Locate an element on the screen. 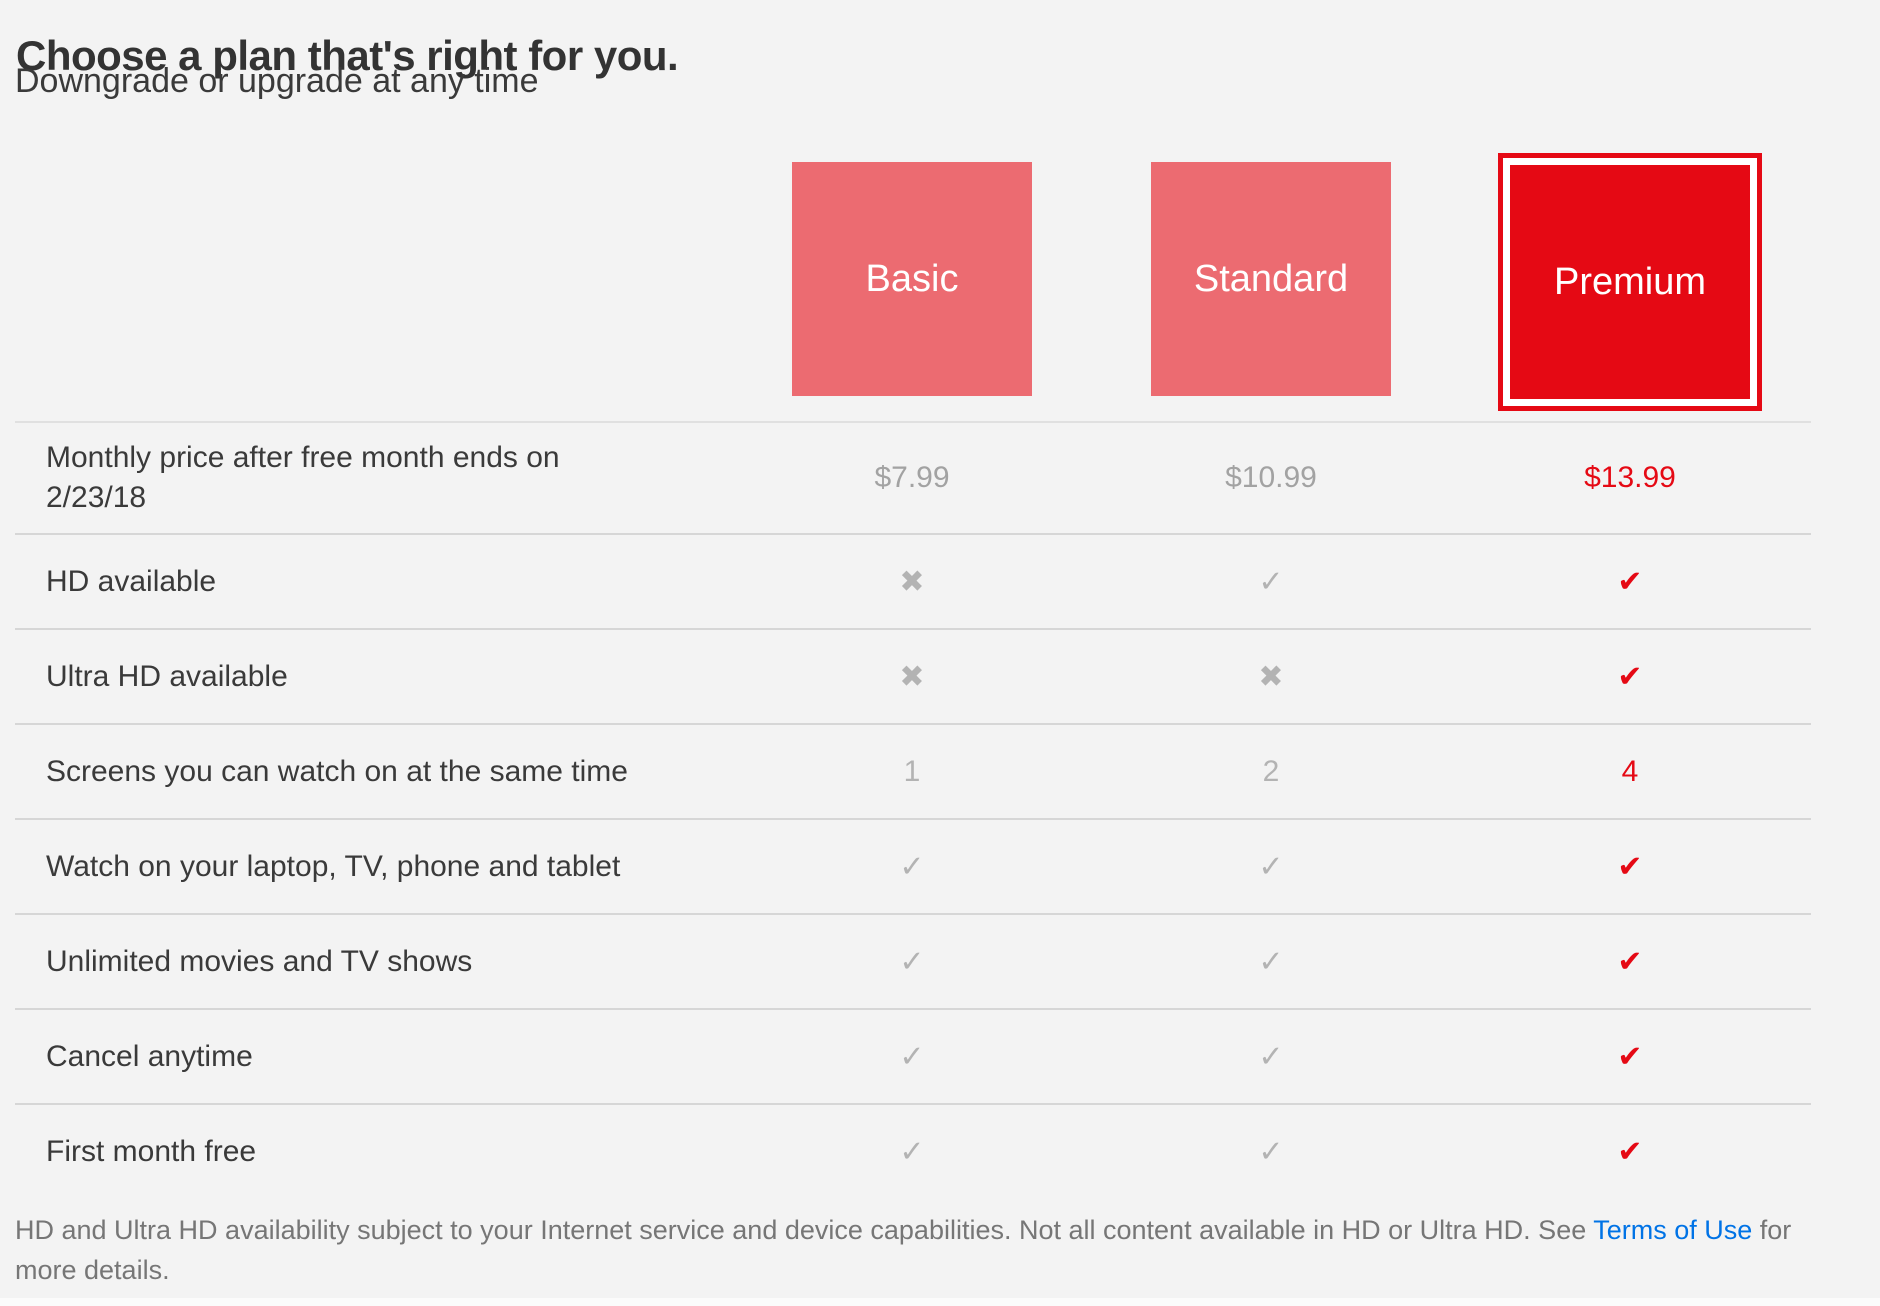  table-row-cancel-anytime: Cancel anytime ✓ ✓ ✔ is located at coordinates (913, 1055).